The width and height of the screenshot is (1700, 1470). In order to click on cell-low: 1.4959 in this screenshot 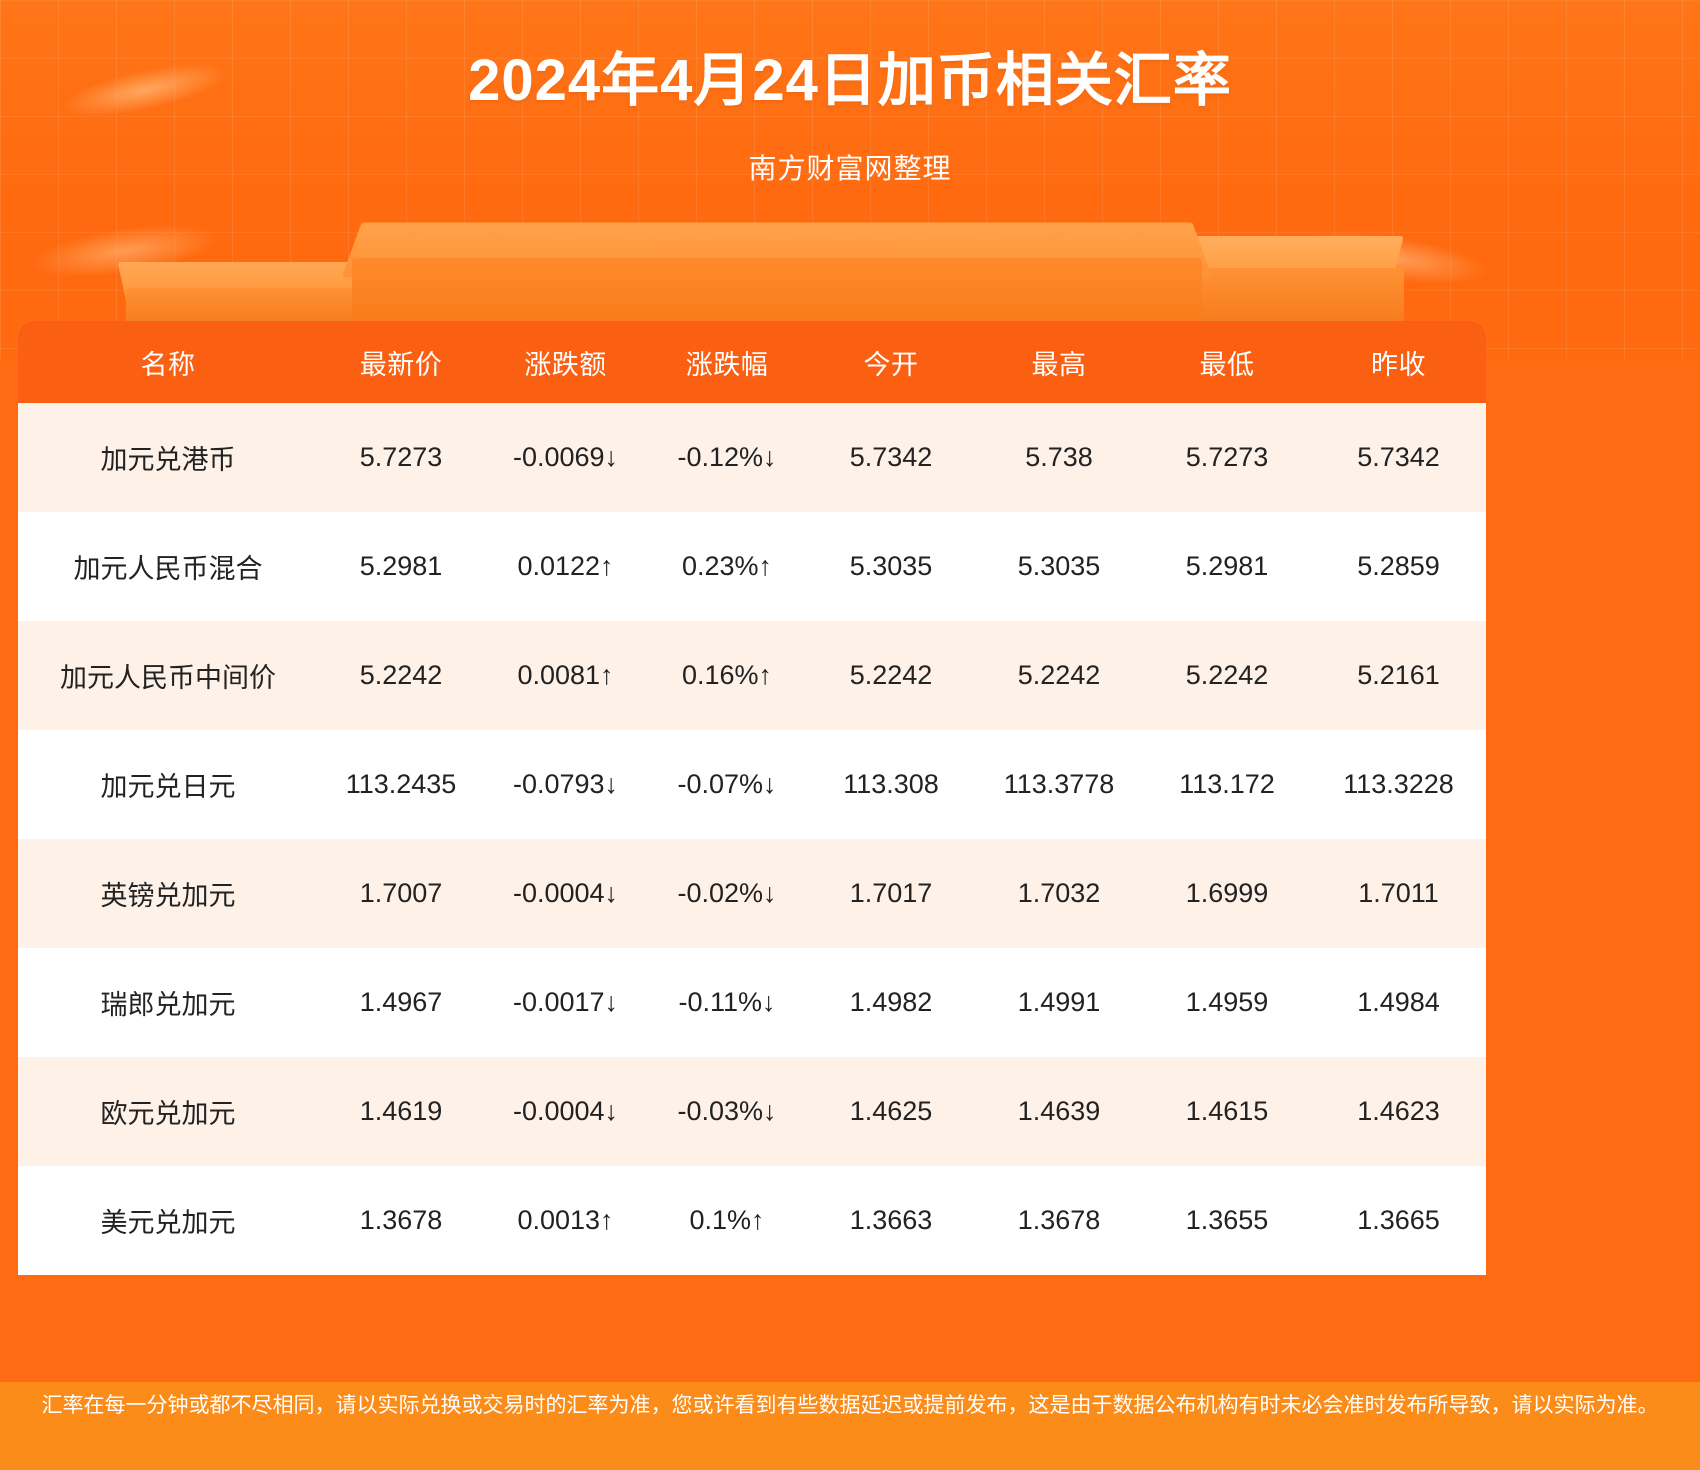, I will do `click(1227, 1002)`.